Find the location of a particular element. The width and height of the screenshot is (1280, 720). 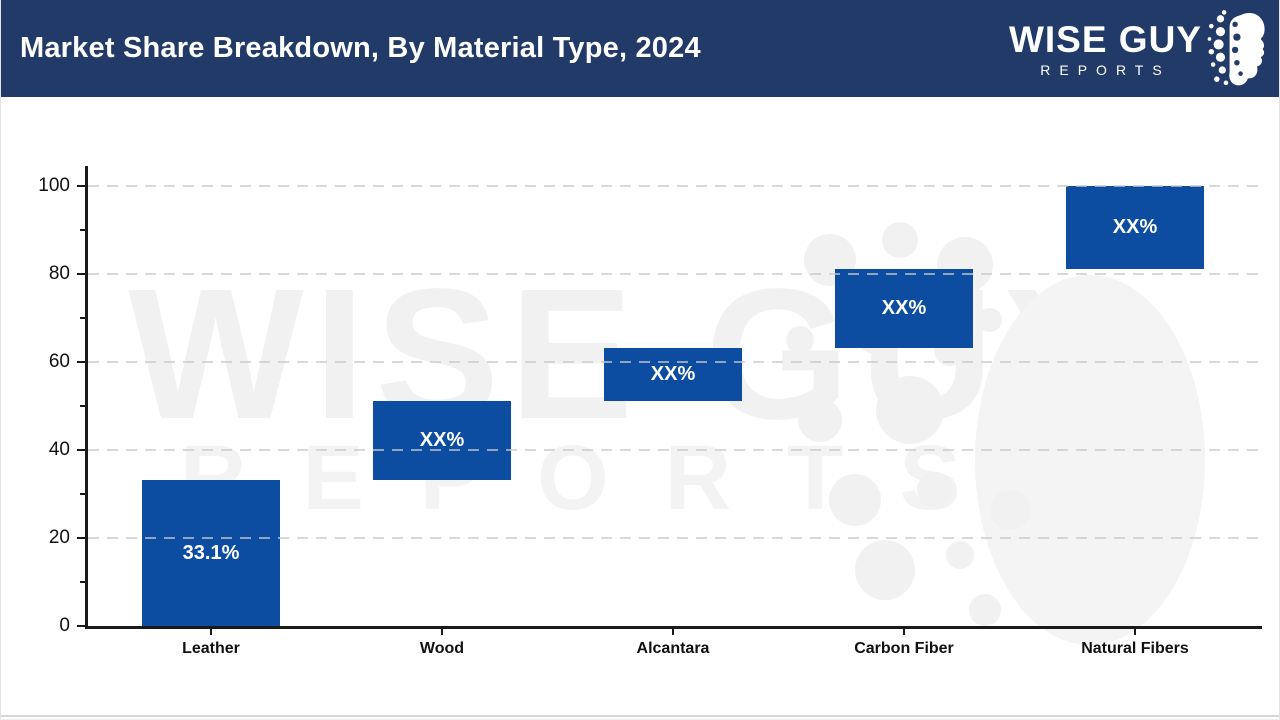

bar-natural-fibers is located at coordinates (1135, 228).